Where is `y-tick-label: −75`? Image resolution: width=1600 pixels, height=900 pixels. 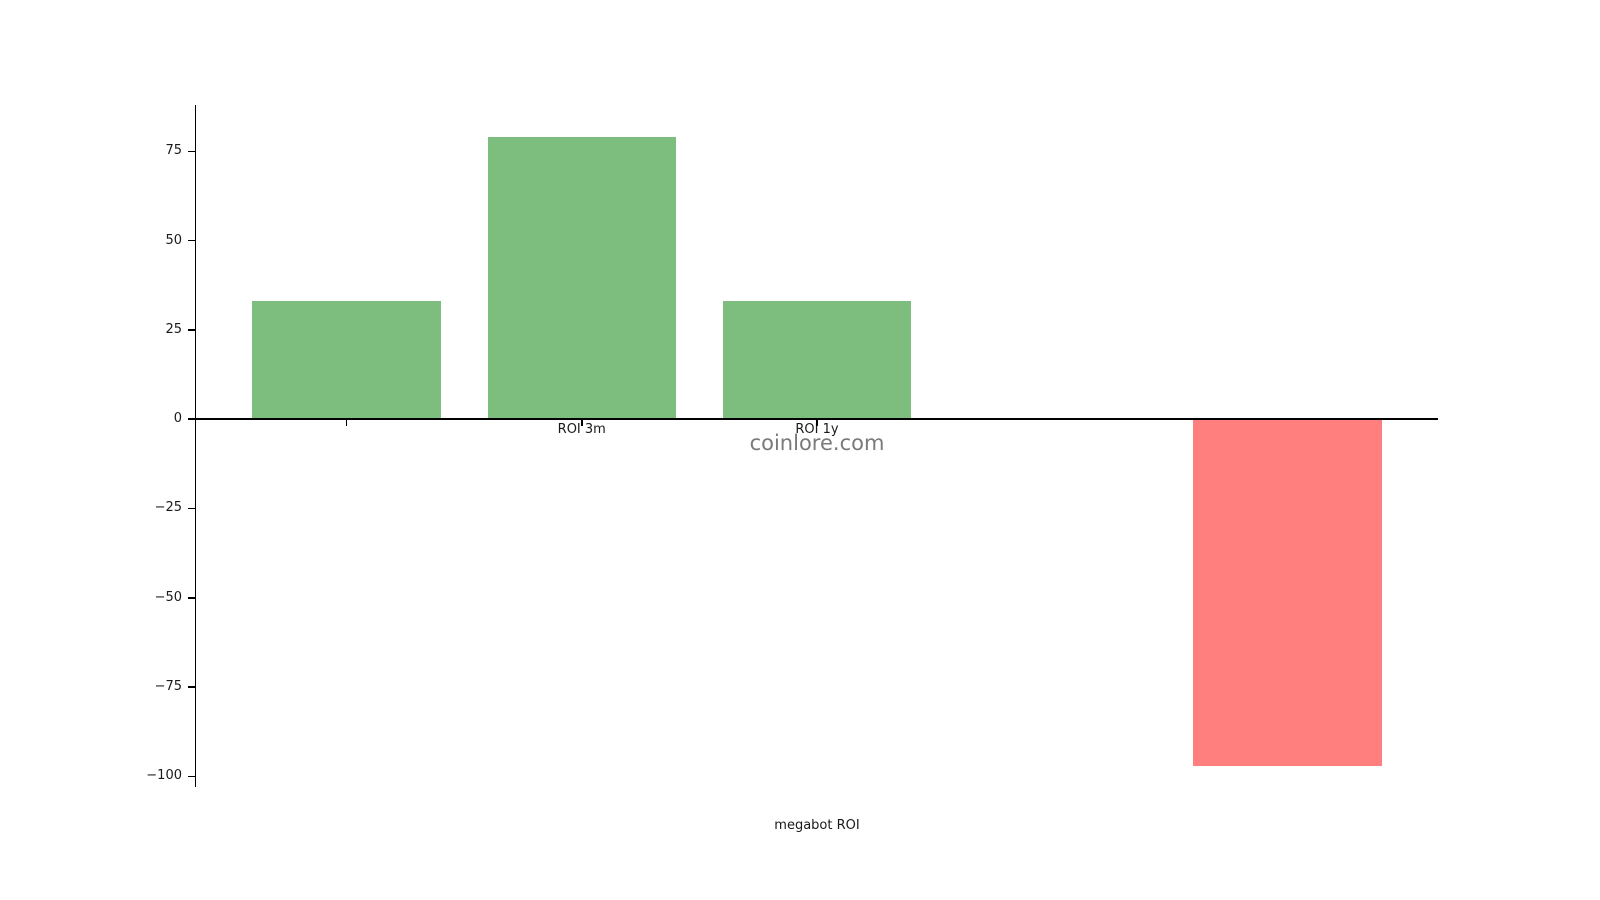 y-tick-label: −75 is located at coordinates (168, 687).